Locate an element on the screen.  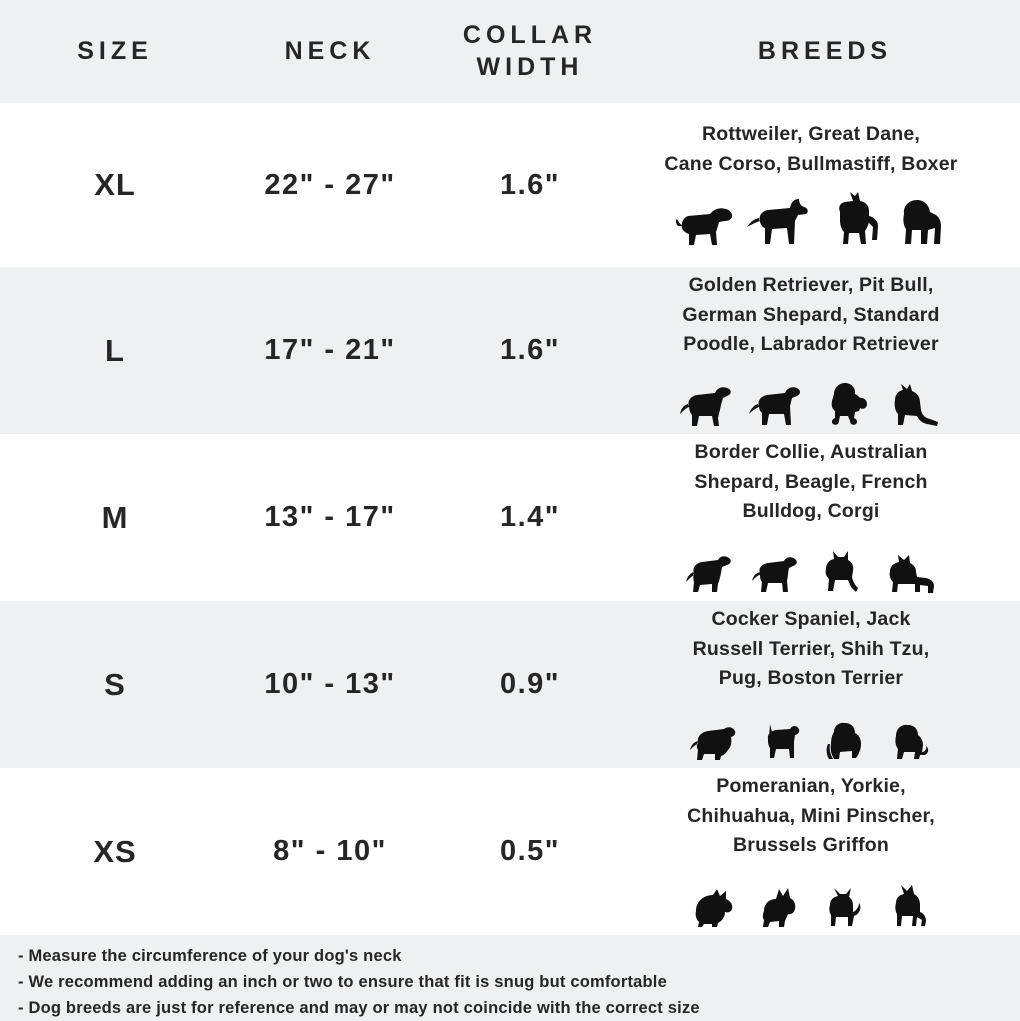
row-size-label: XL is located at coordinates (115, 184).